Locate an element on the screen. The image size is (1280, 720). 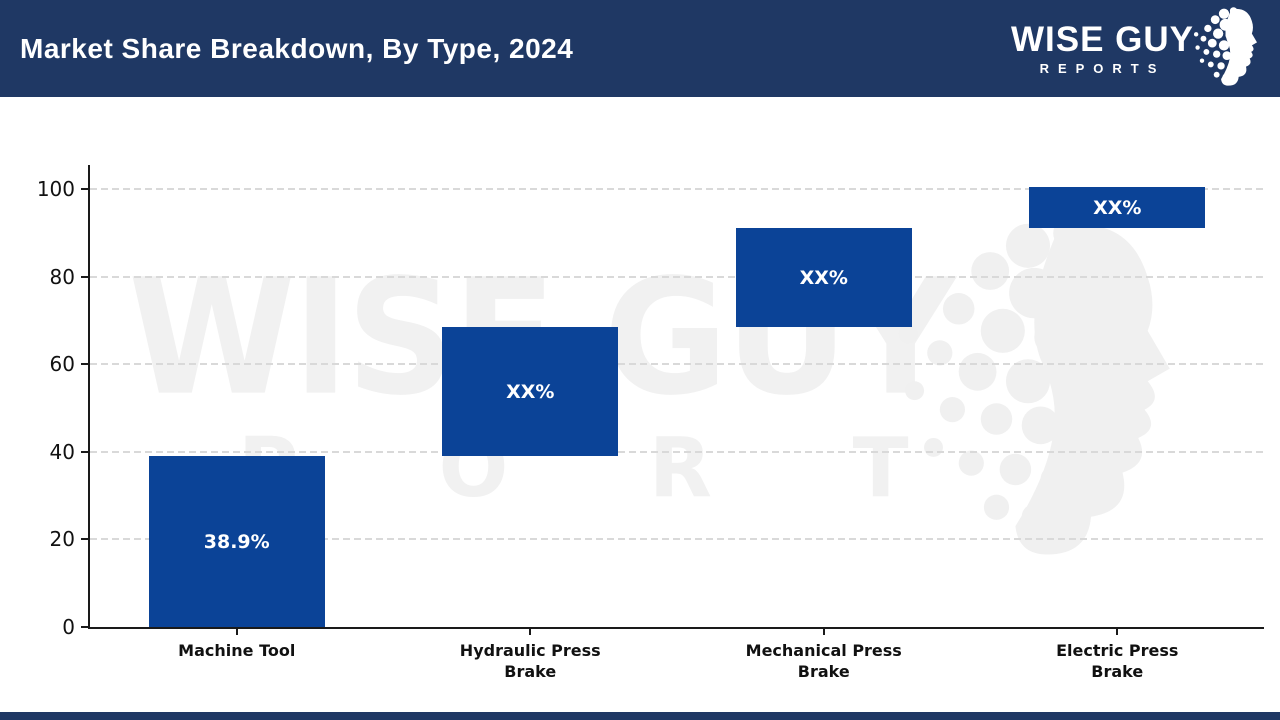
bar-segment-0: 38.9% is located at coordinates (236, 541).